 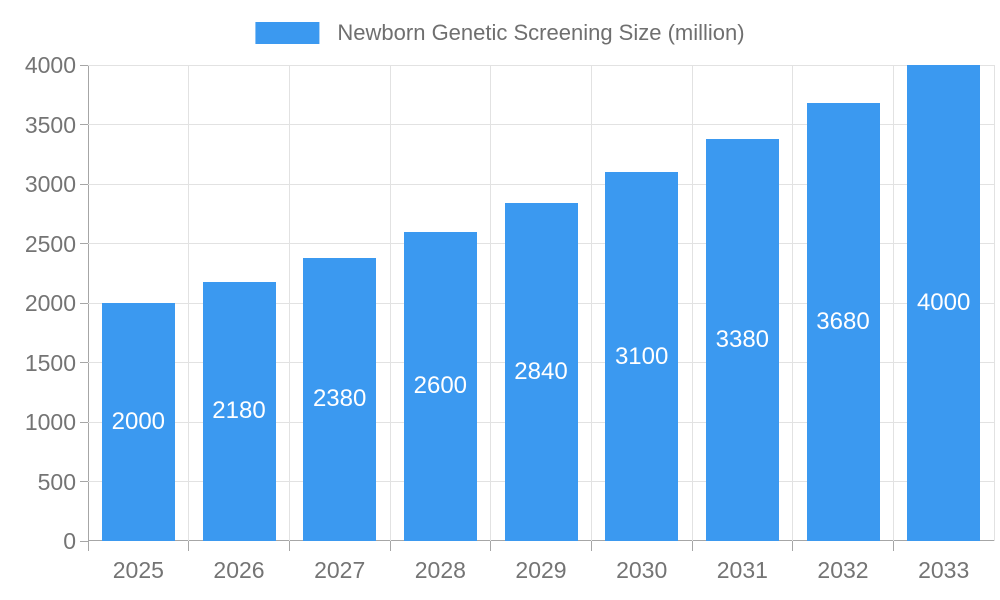 I want to click on x-axis-label: 2029, so click(x=541, y=570).